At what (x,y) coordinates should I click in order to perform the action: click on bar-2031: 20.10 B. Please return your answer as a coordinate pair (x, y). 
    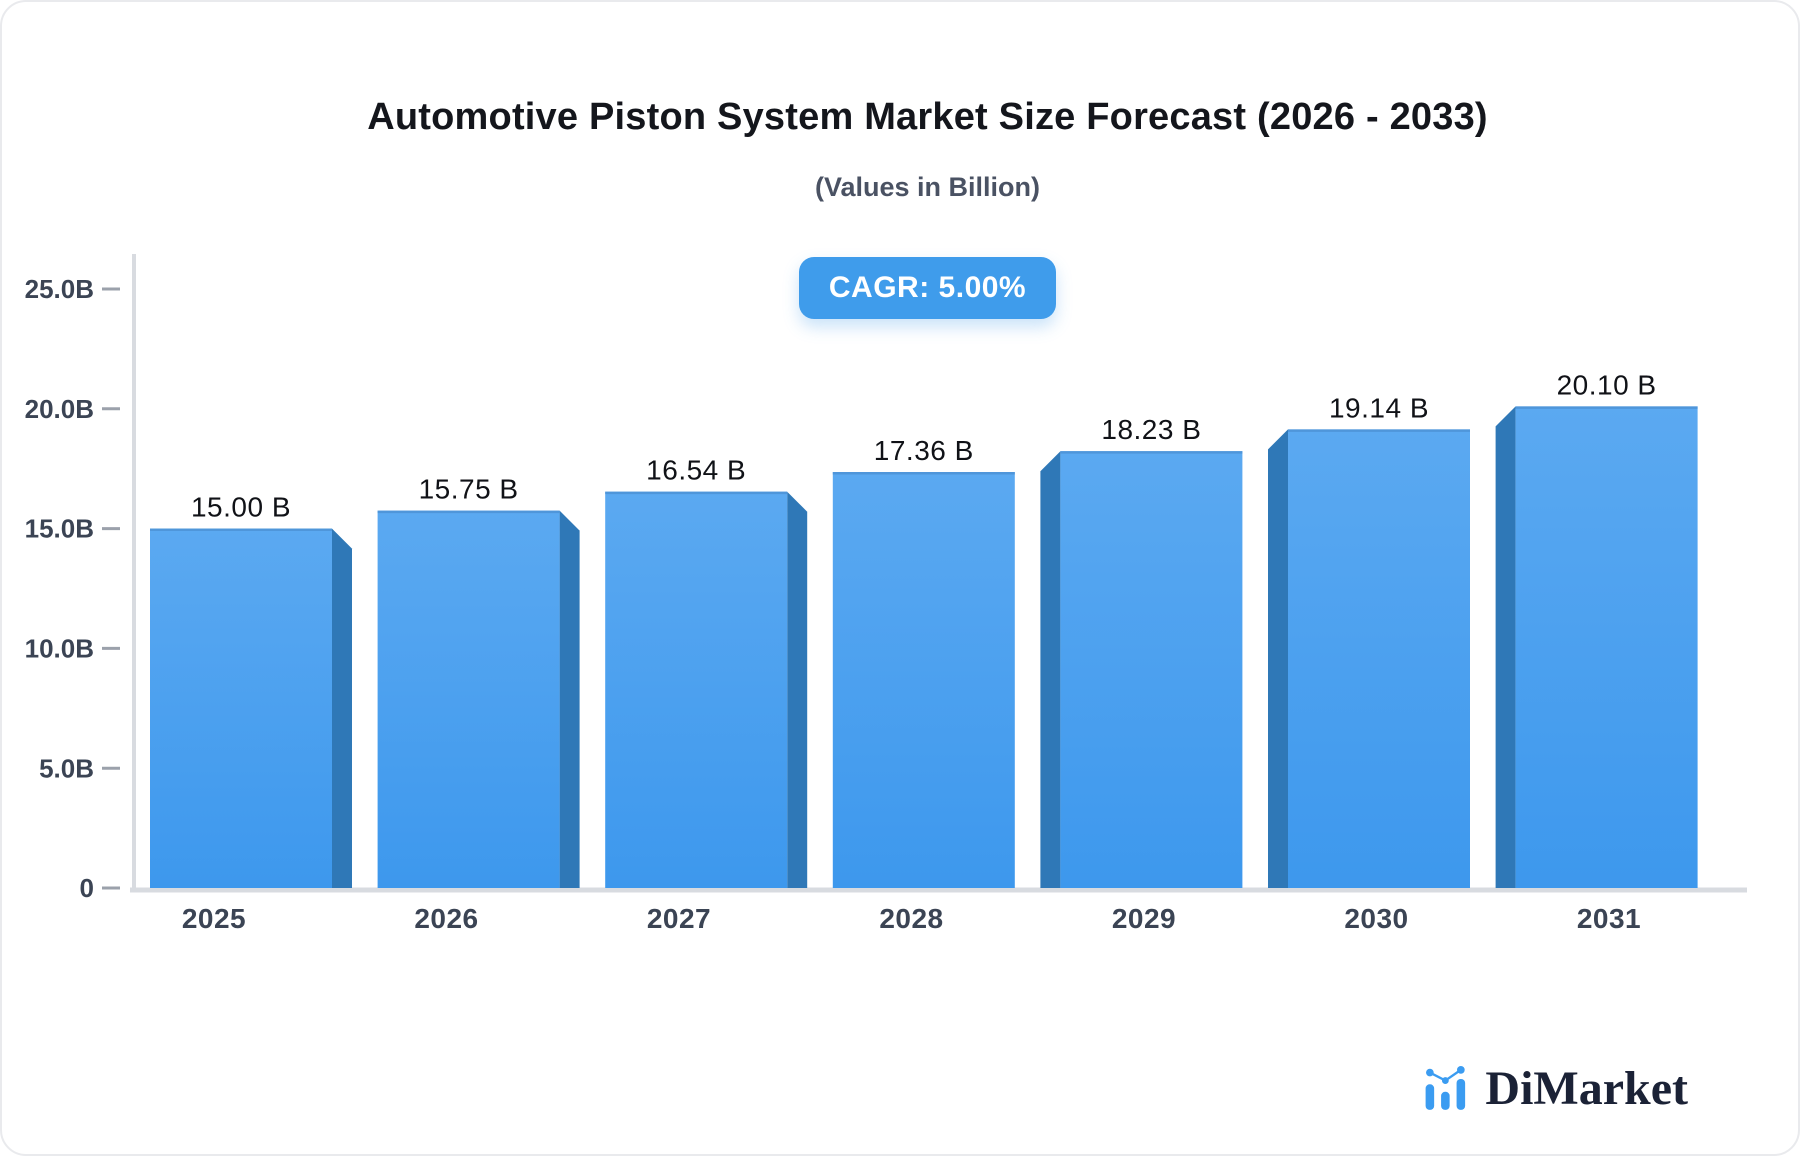
    Looking at the image, I should click on (1596, 628).